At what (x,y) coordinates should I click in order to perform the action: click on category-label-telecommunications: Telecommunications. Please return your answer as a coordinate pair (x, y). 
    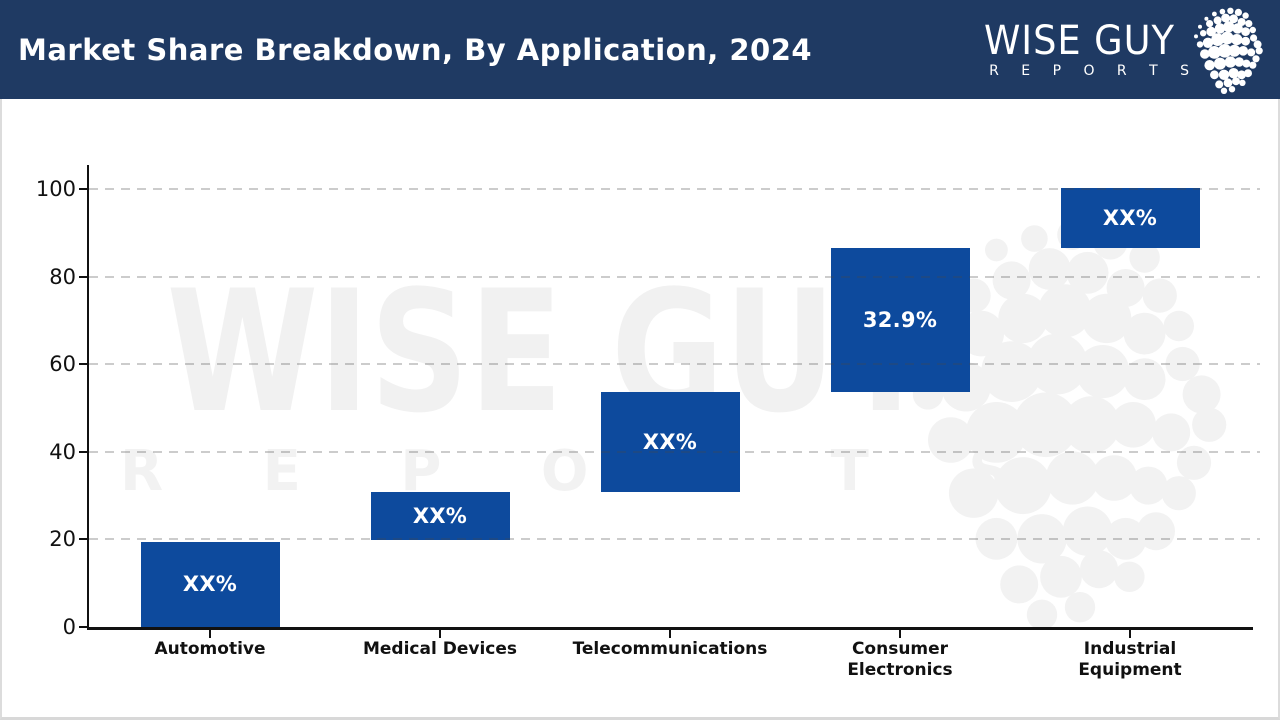
    Looking at the image, I should click on (670, 649).